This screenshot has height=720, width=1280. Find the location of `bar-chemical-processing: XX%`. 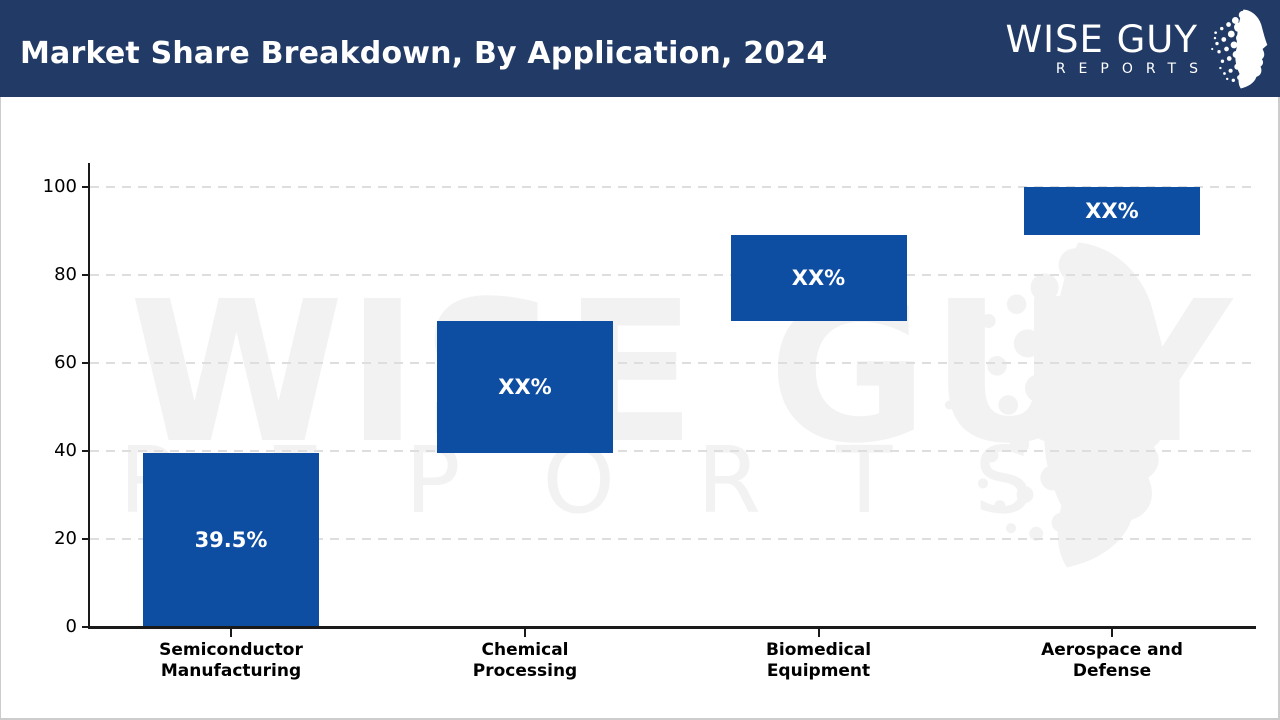

bar-chemical-processing: XX% is located at coordinates (525, 387).